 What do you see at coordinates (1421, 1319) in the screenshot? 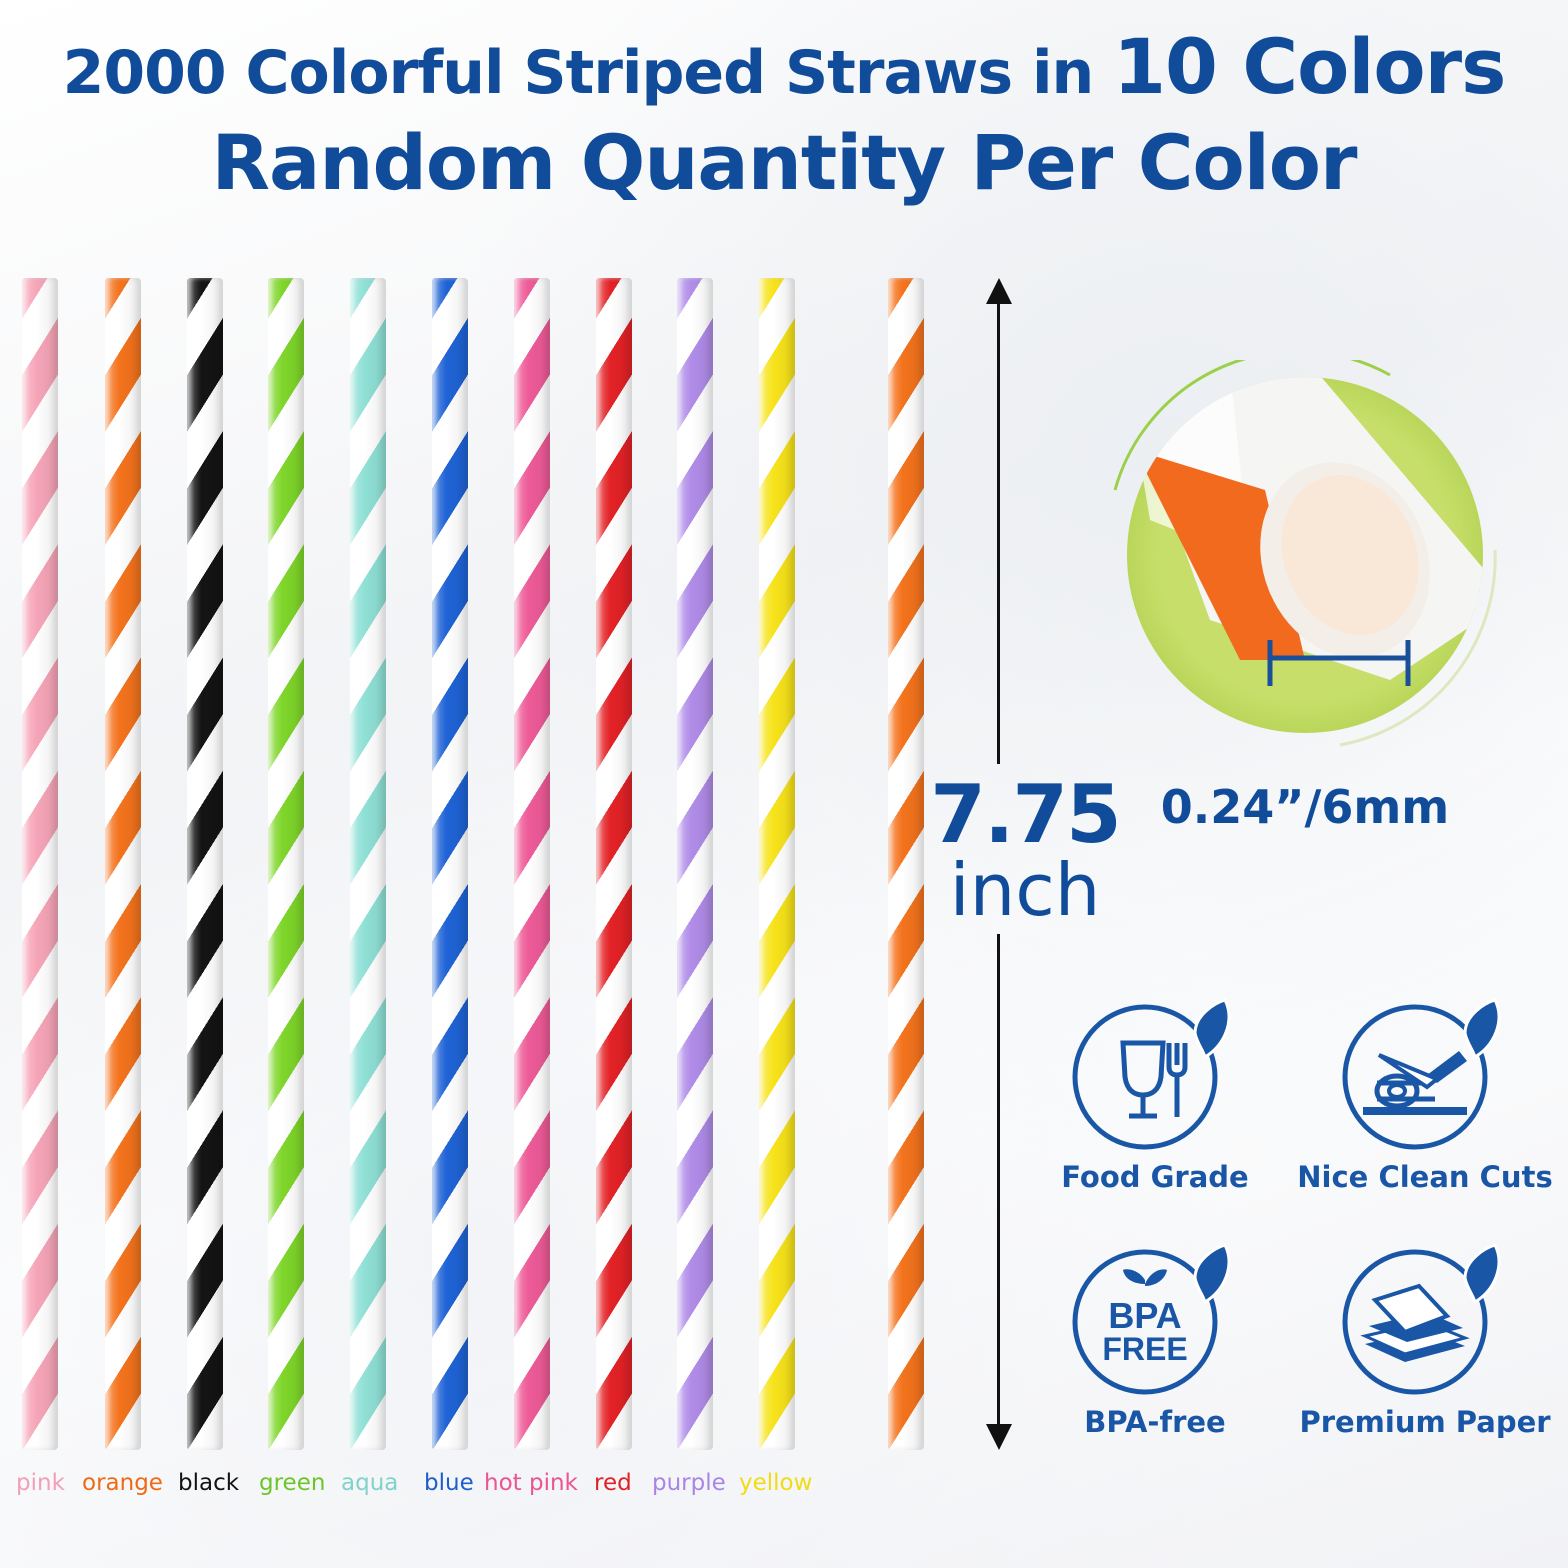
I see `premium-paper-icon` at bounding box center [1421, 1319].